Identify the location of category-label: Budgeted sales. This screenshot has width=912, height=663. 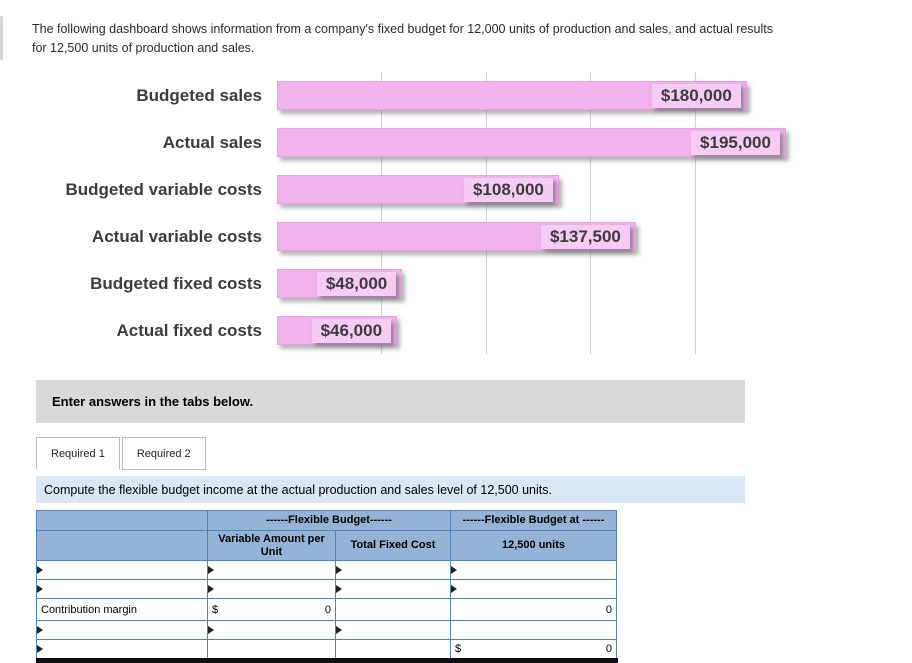
(199, 95).